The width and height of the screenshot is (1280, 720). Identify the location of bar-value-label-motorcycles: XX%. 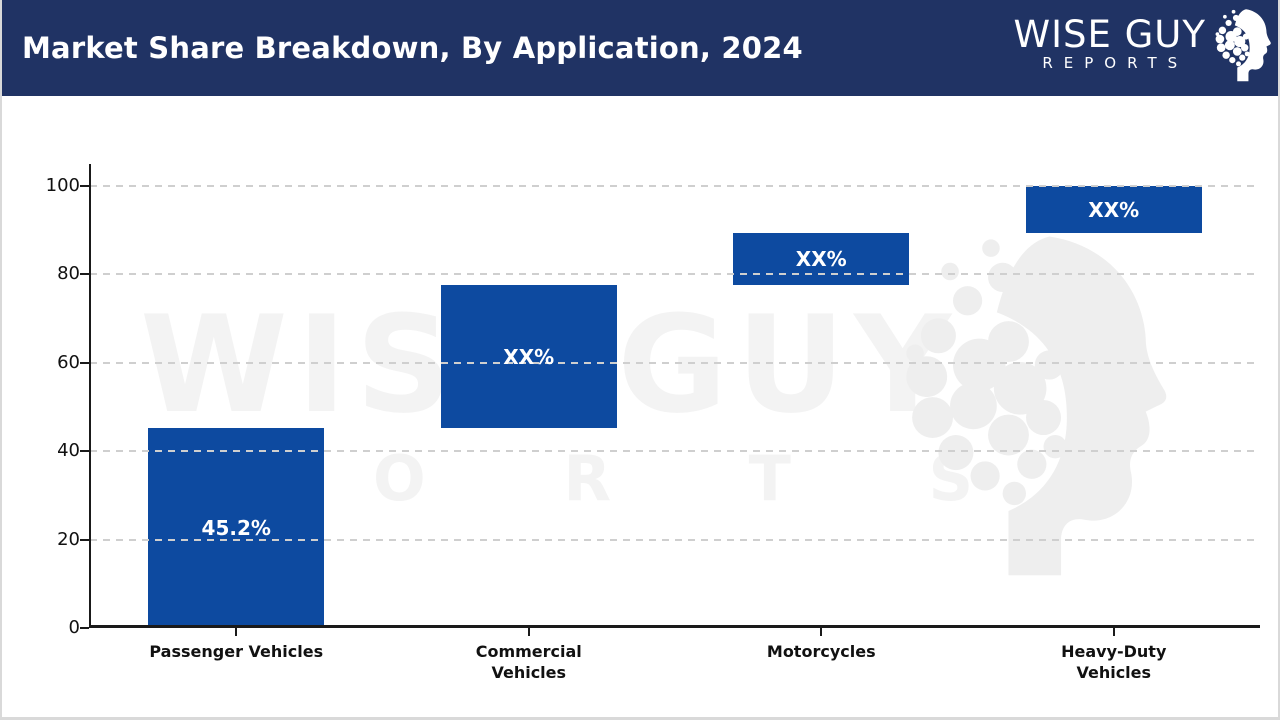
(821, 259).